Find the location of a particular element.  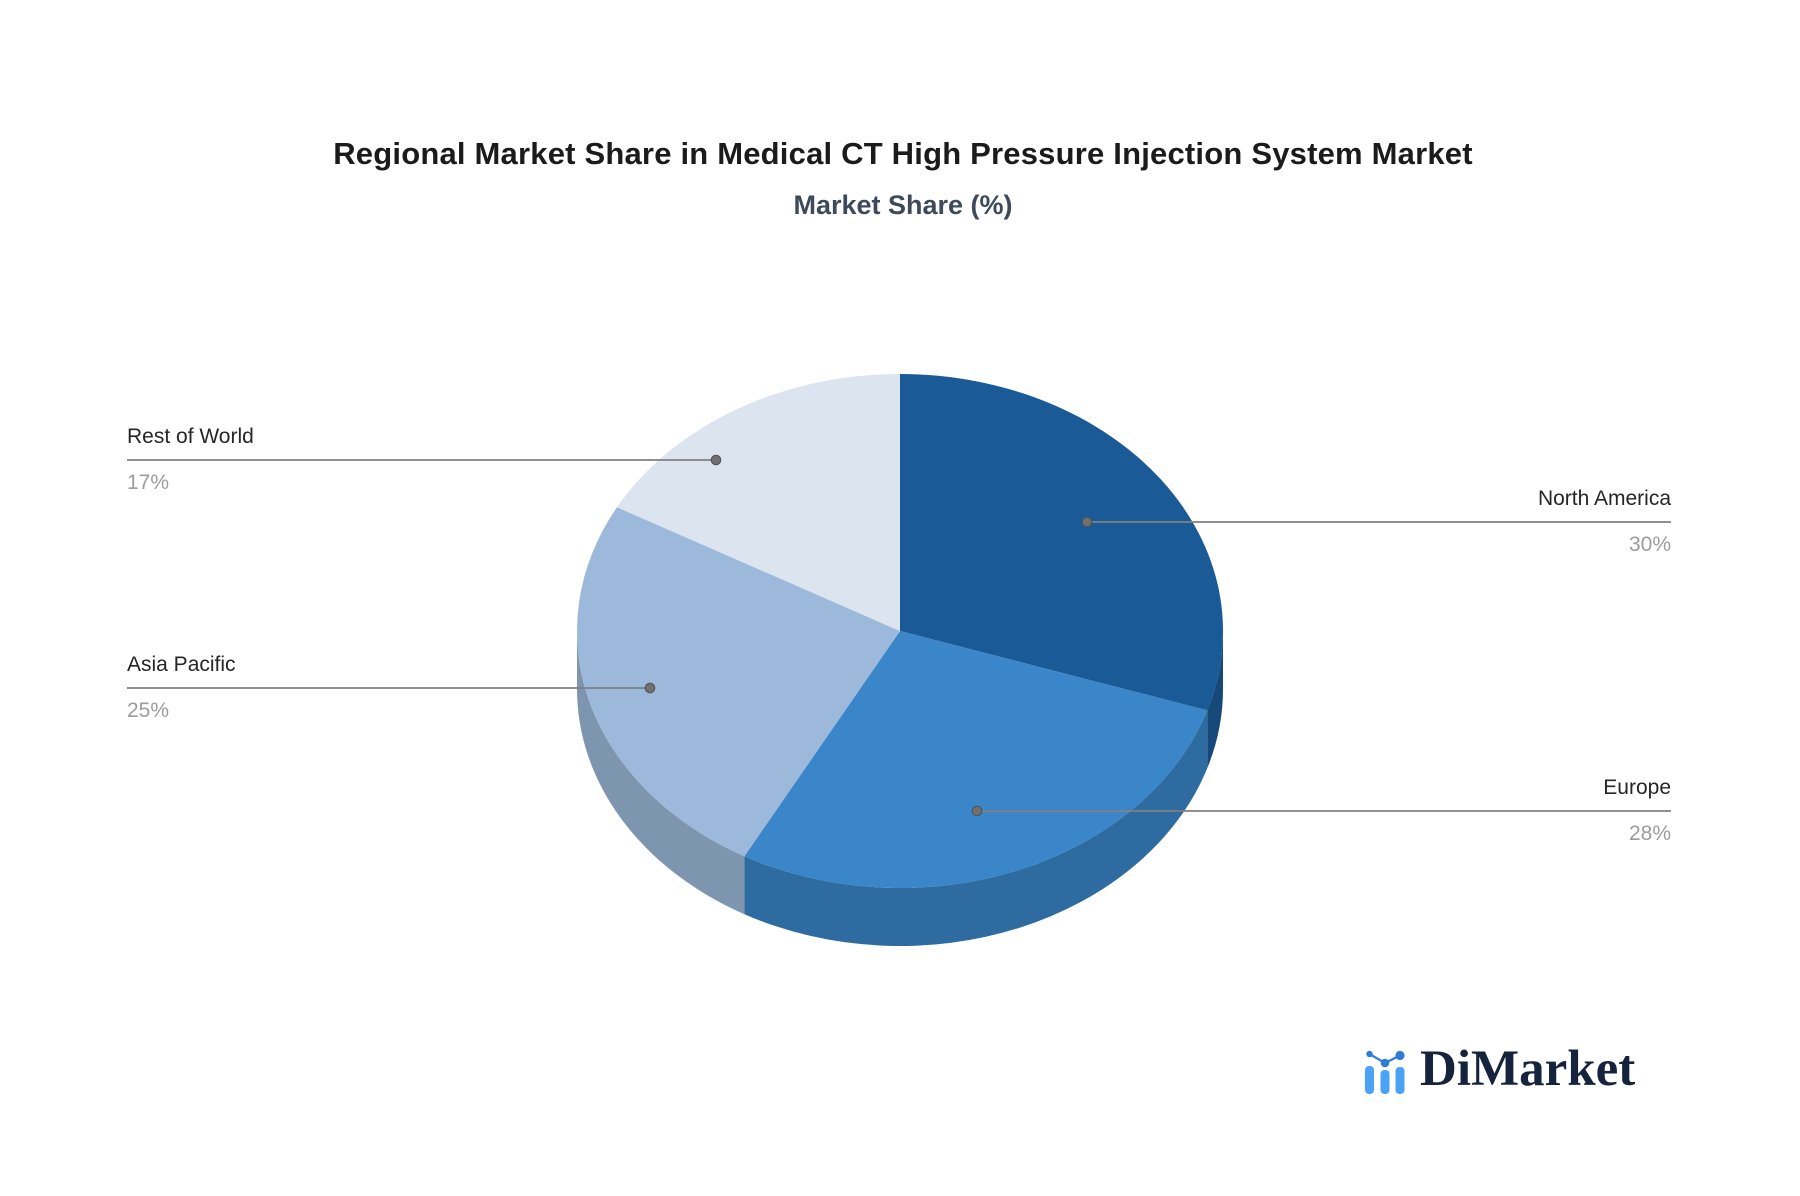

pie-slice-side-europe is located at coordinates (976, 828).